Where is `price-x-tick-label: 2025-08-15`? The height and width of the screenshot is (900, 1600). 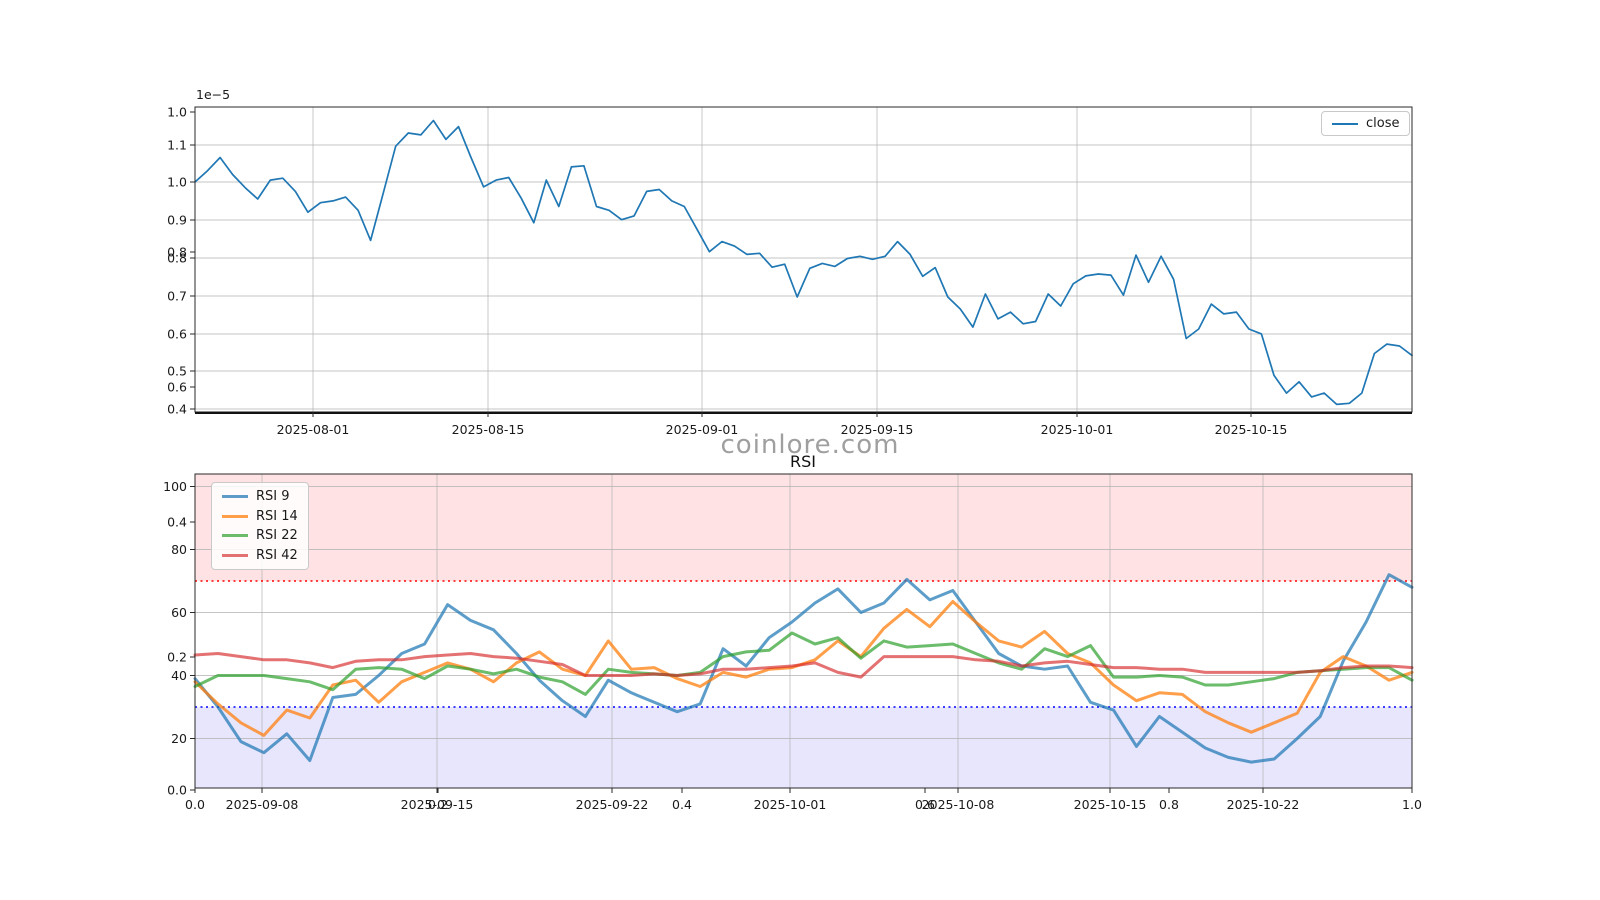 price-x-tick-label: 2025-08-15 is located at coordinates (488, 429).